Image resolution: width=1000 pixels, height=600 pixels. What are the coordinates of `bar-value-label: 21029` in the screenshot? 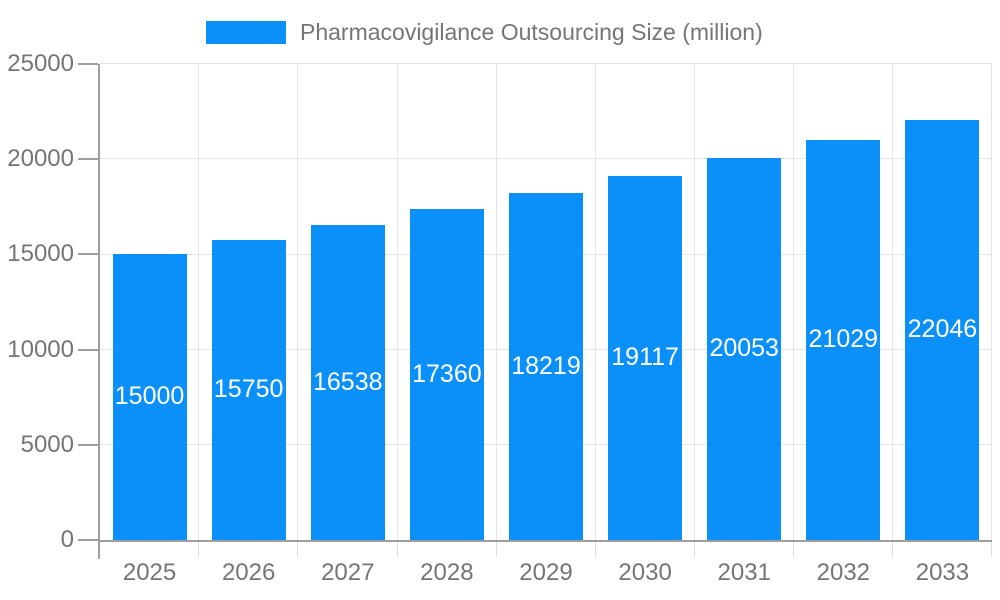 It's located at (843, 338).